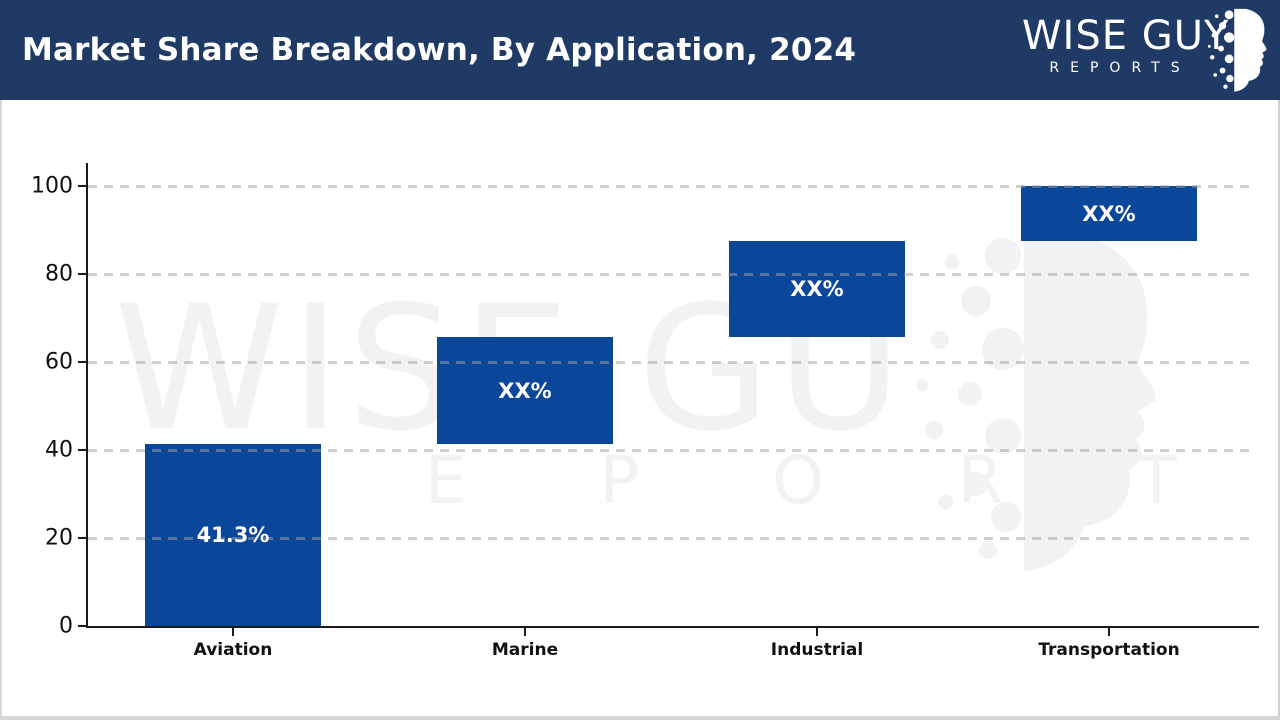  I want to click on y-axis-spine, so click(87, 395).